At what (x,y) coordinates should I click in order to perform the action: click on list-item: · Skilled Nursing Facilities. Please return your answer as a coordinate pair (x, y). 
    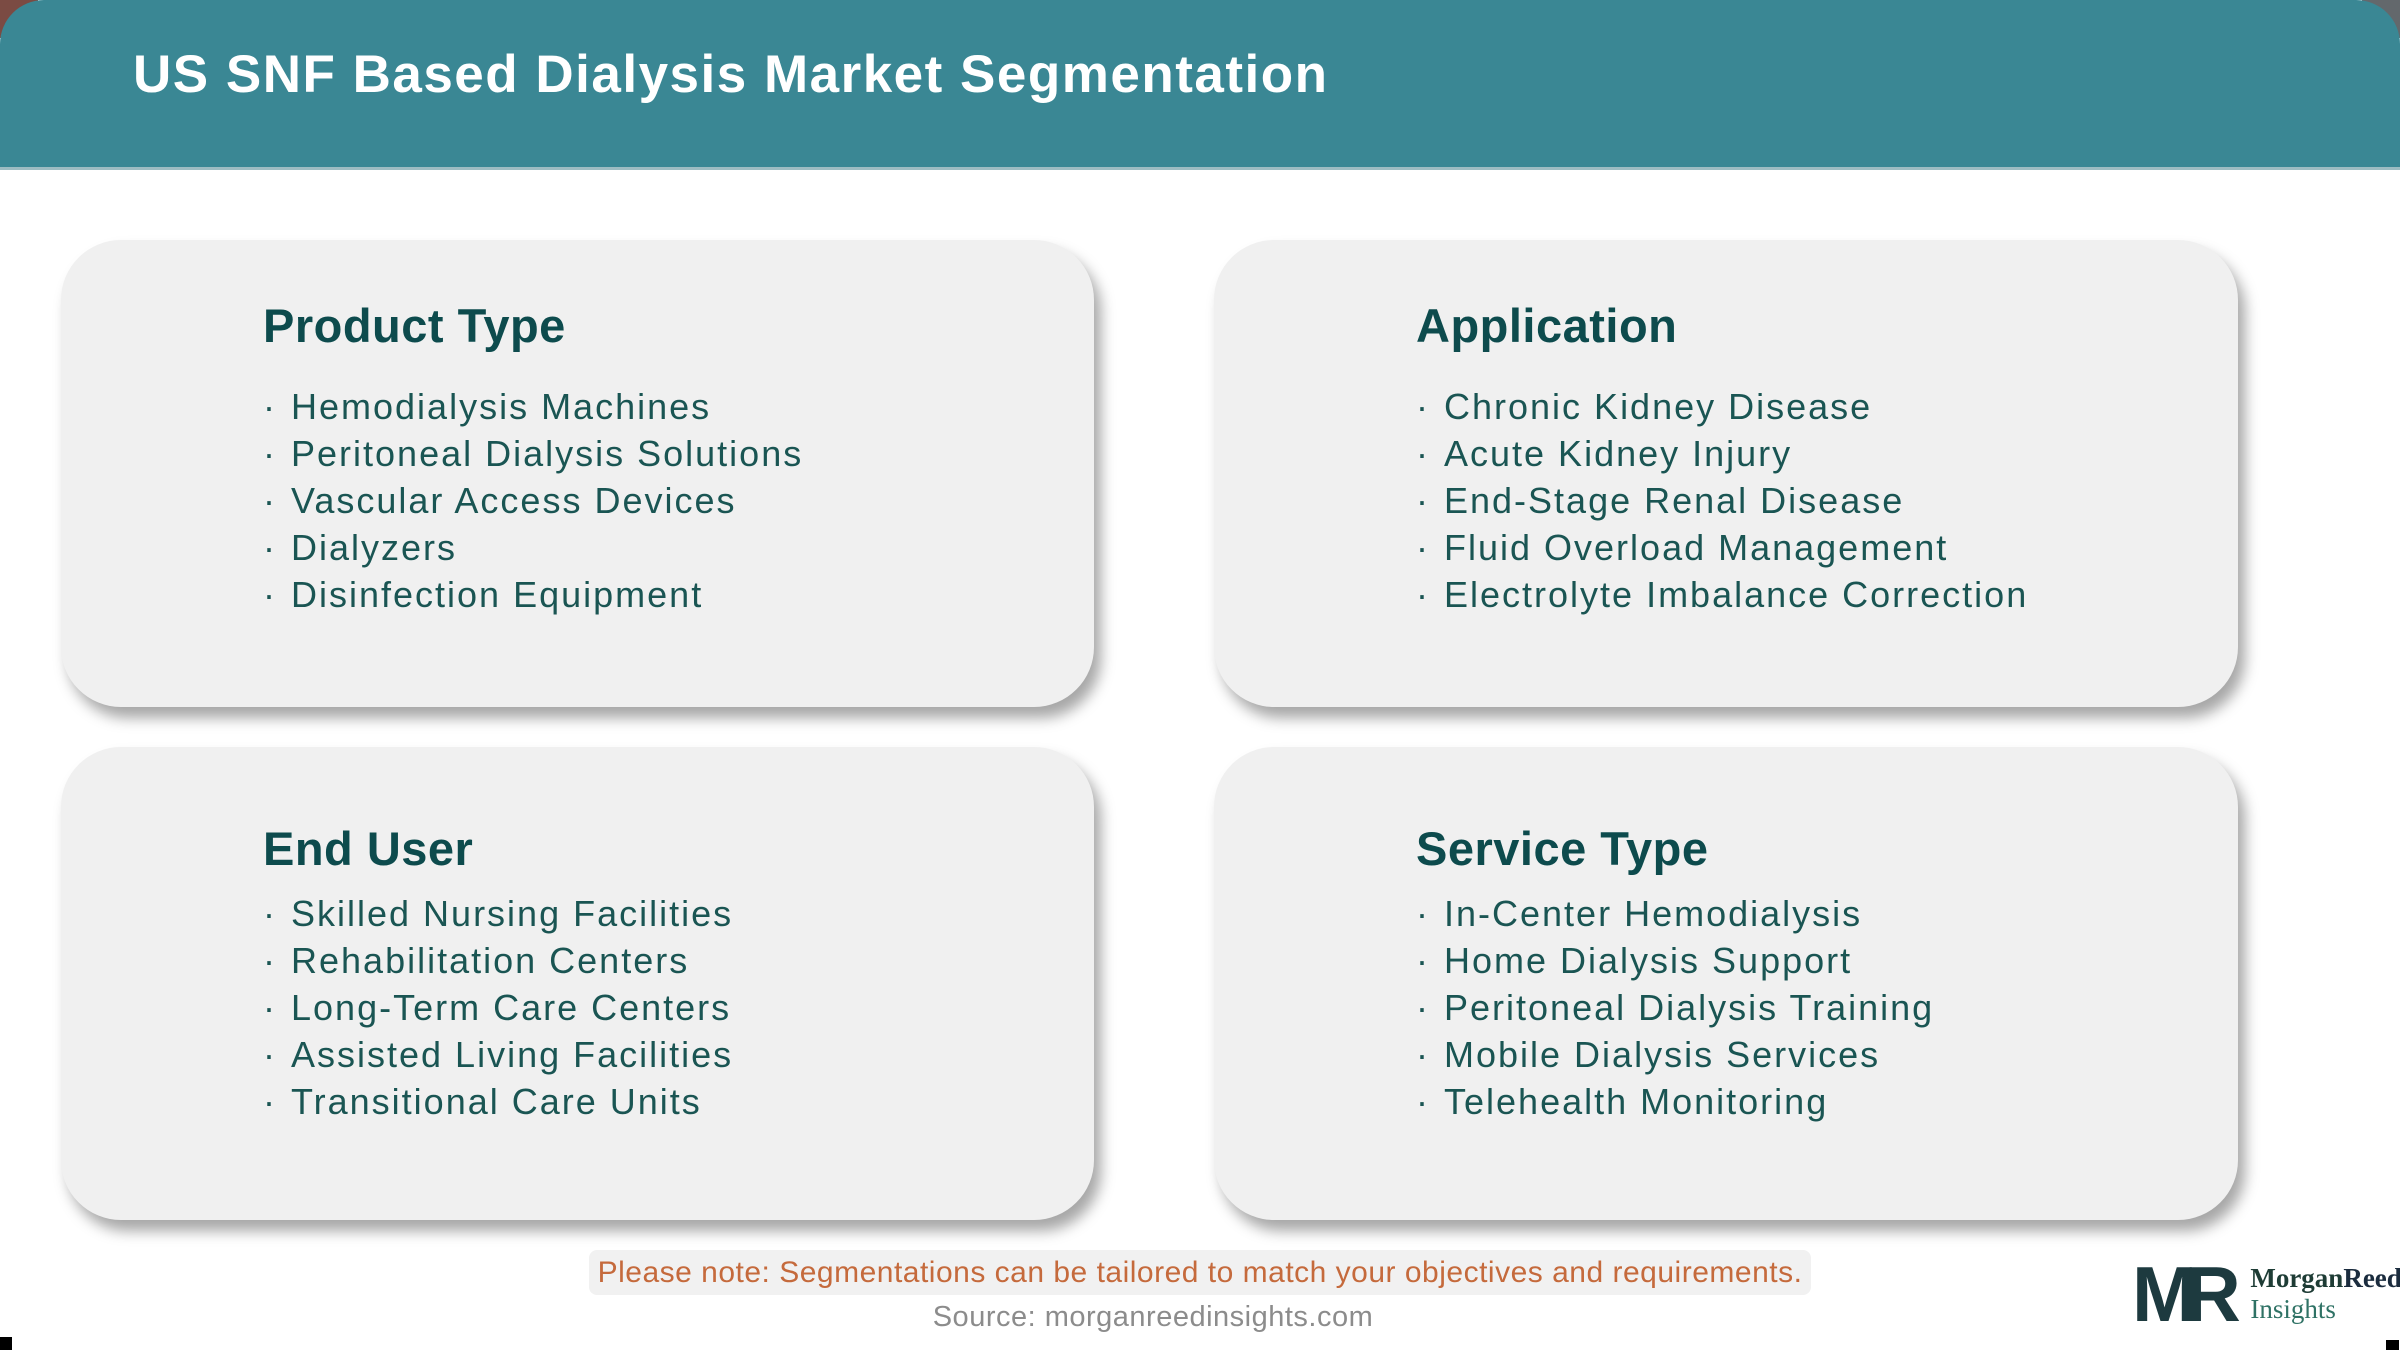
    Looking at the image, I should click on (658, 913).